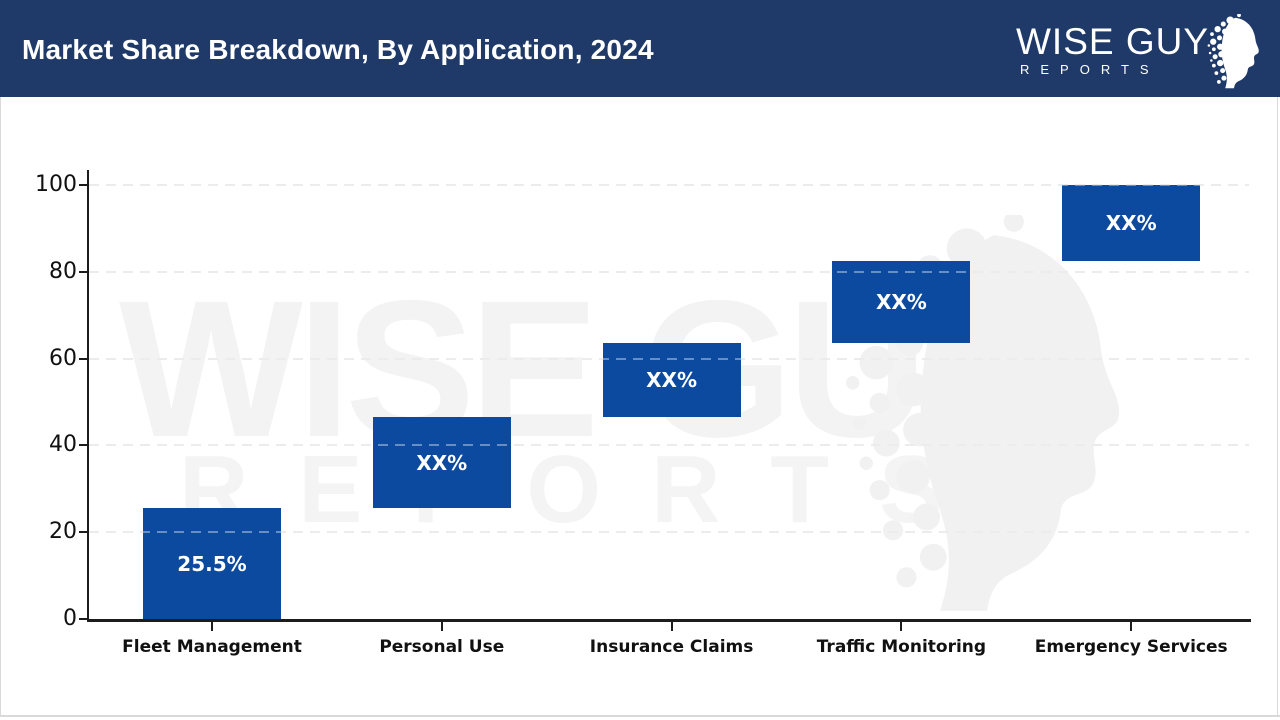 This screenshot has height=720, width=1280. What do you see at coordinates (586, 489) in the screenshot?
I see `watermark-text-2: REPORTS` at bounding box center [586, 489].